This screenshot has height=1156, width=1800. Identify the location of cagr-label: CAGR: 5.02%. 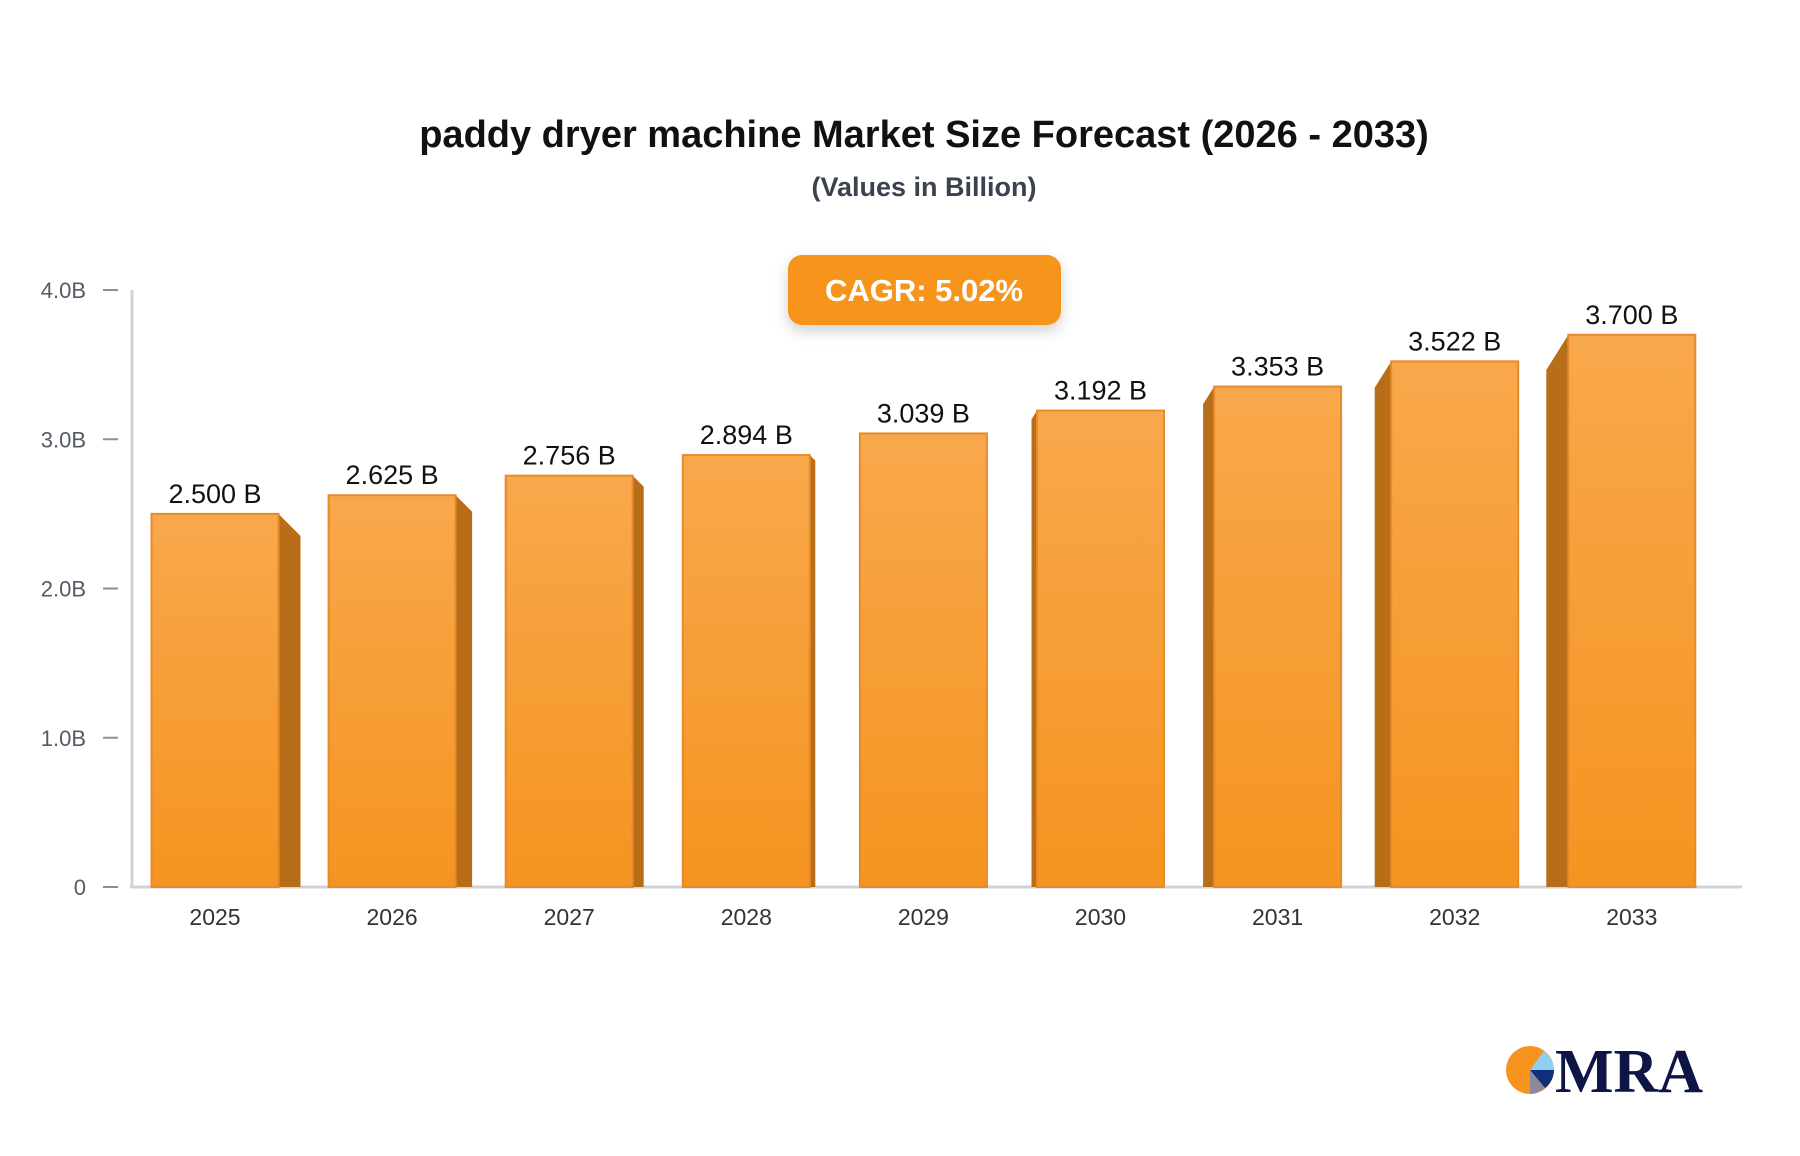
(924, 290).